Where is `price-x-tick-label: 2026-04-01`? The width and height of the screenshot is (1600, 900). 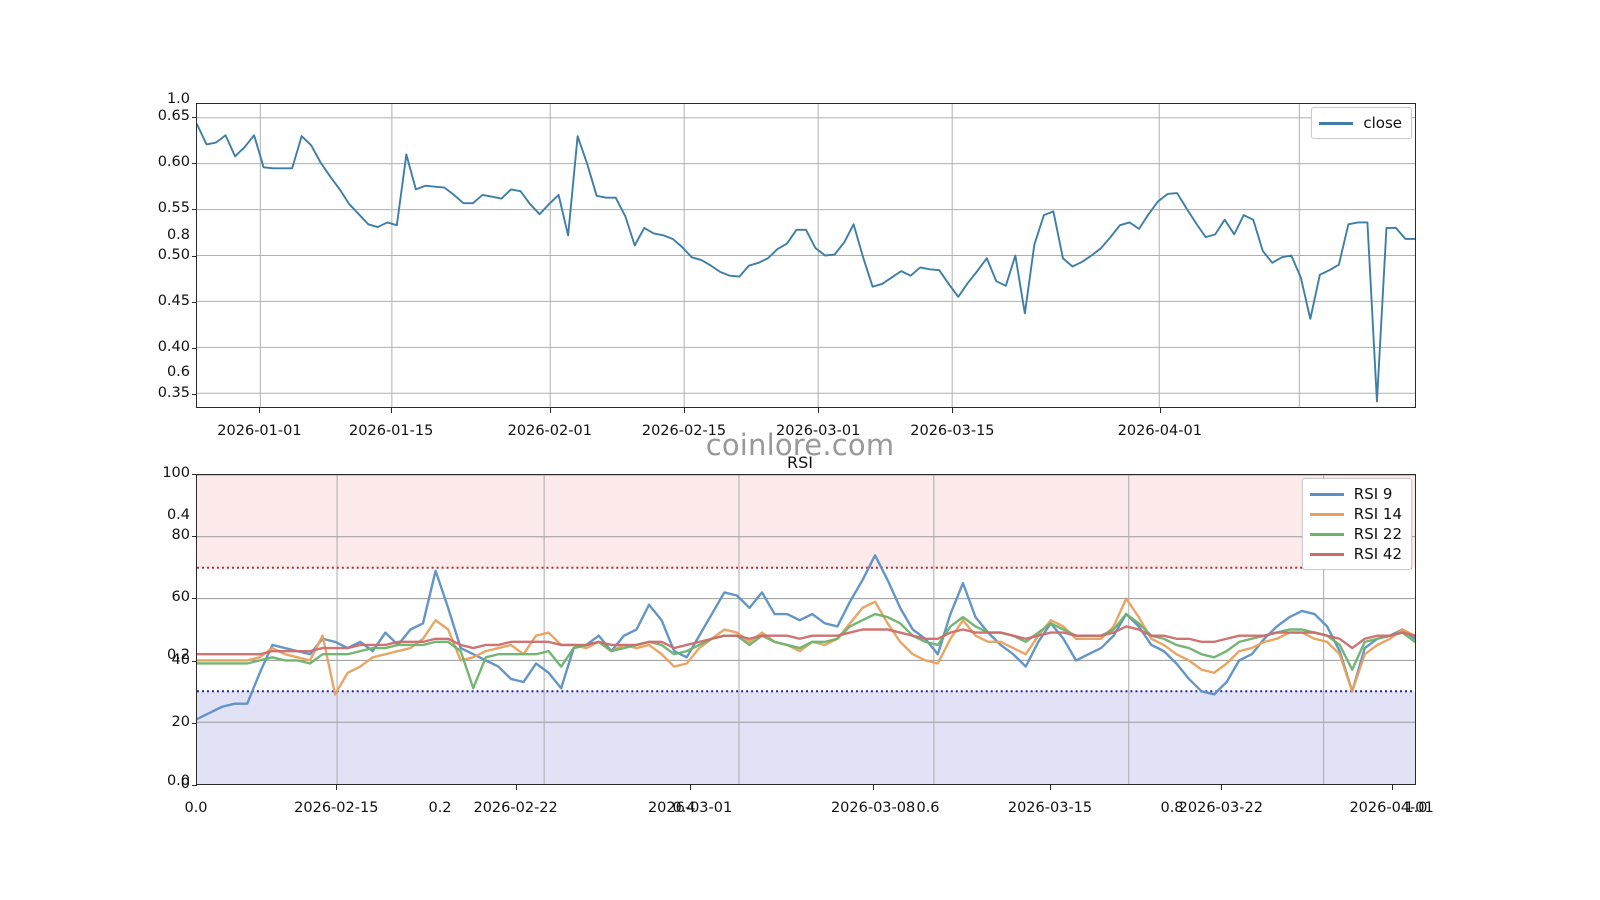
price-x-tick-label: 2026-04-01 is located at coordinates (1159, 431).